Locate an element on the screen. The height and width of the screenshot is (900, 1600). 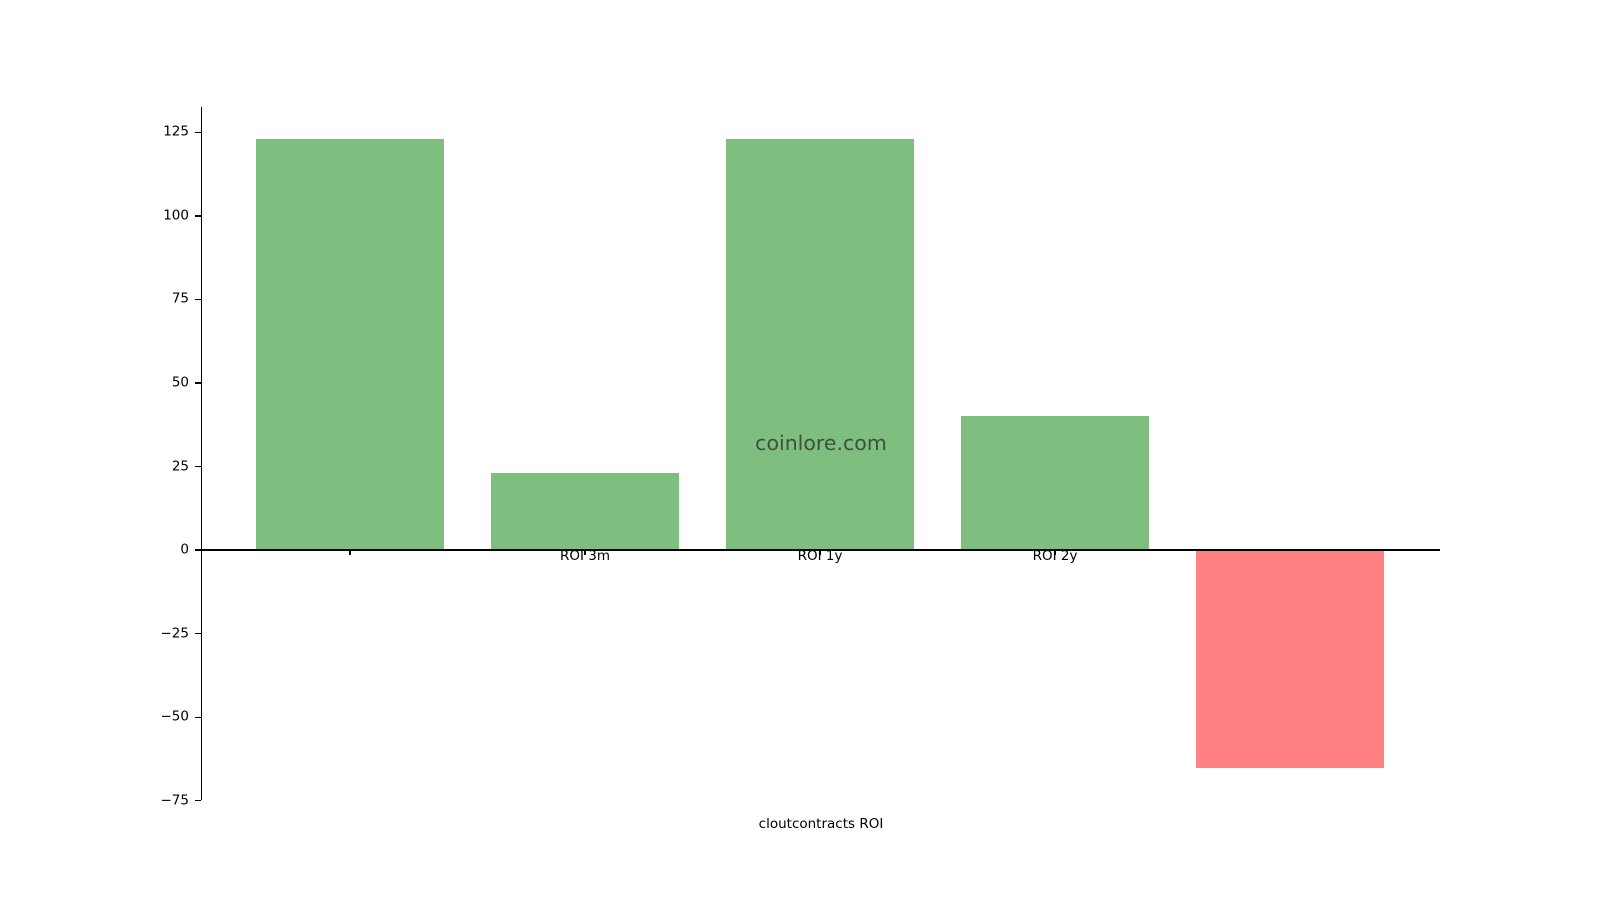
y-tick-label: 100 is located at coordinates (176, 215).